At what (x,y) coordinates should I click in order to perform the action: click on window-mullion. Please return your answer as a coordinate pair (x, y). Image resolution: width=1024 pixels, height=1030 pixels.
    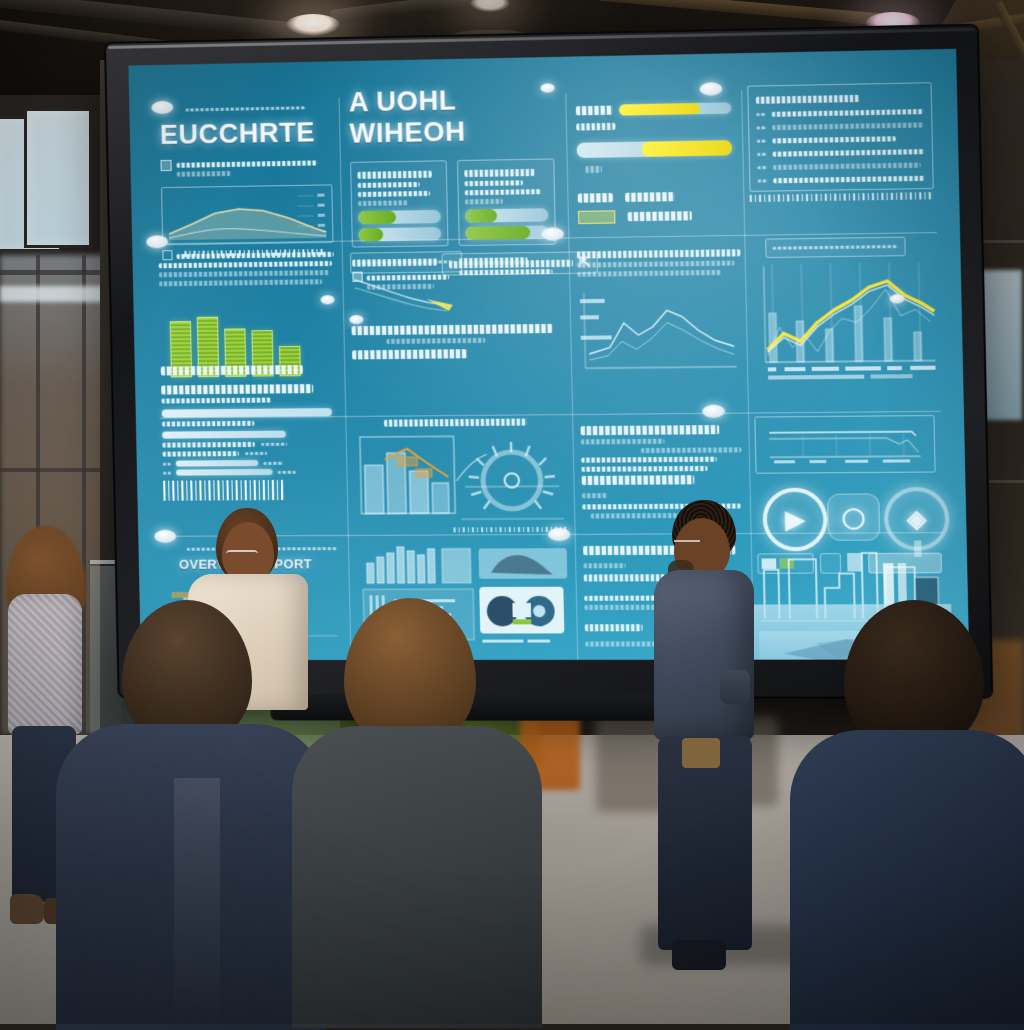
    Looking at the image, I should click on (56, 470).